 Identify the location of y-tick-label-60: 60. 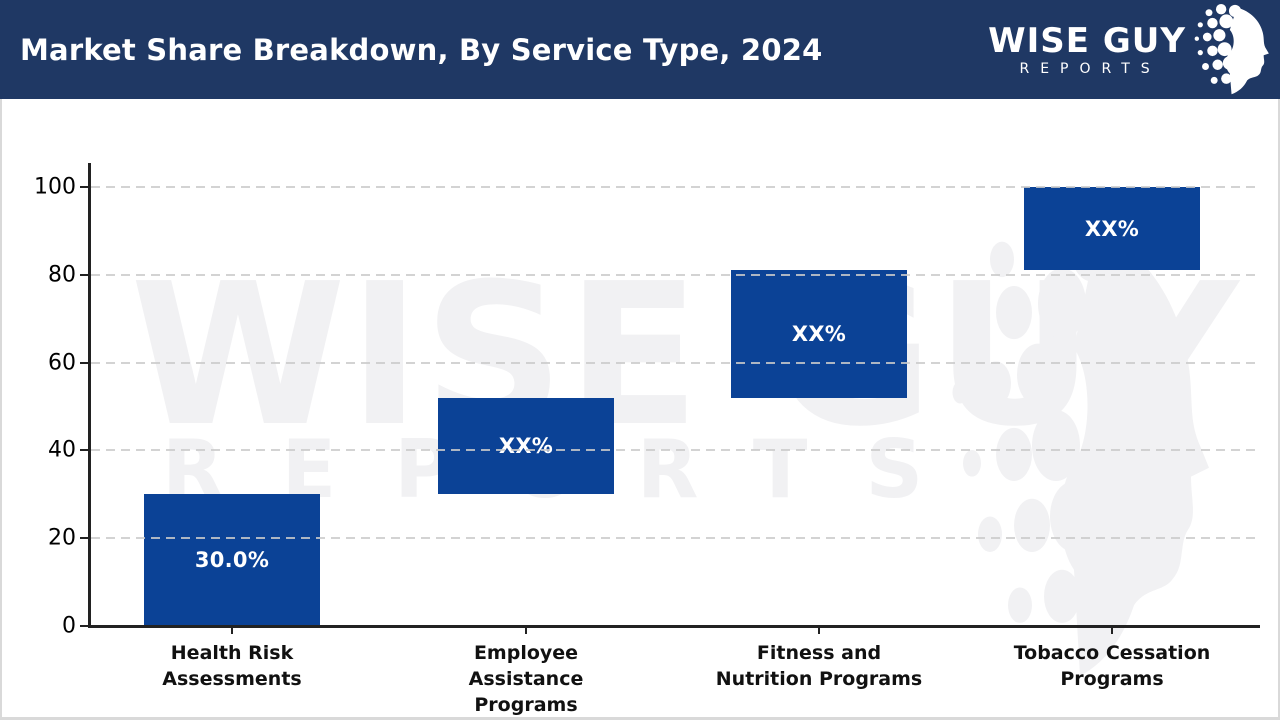
(62, 363).